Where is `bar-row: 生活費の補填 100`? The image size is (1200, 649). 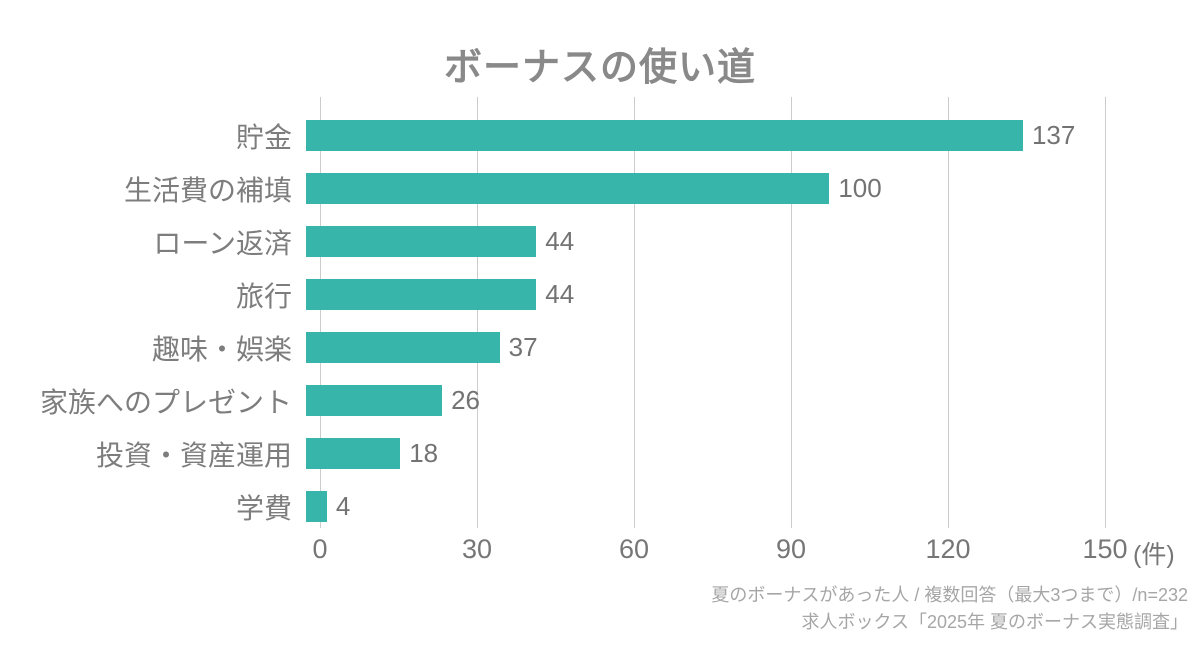
bar-row: 生活費の補填 100 is located at coordinates (552, 188).